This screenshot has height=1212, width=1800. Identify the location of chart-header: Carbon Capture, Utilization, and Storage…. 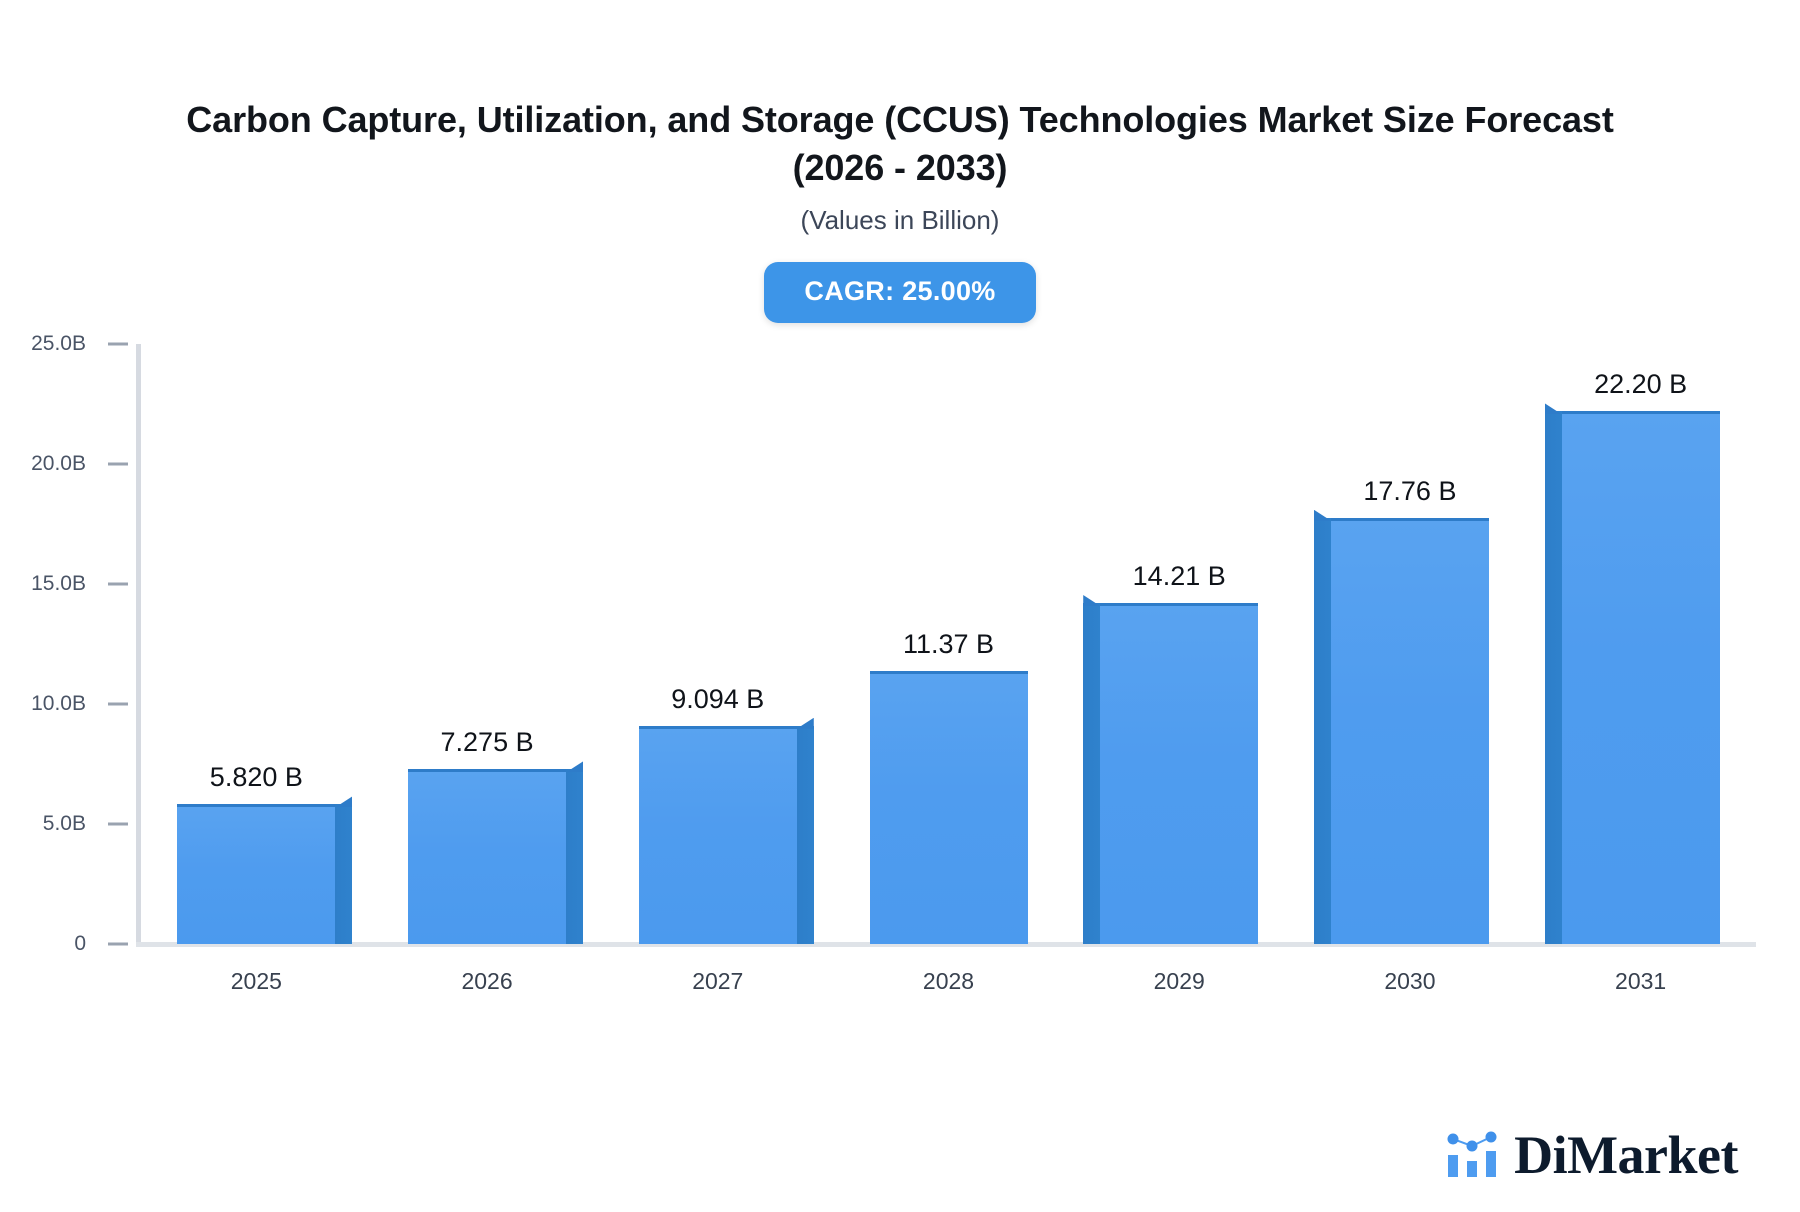
(900, 166).